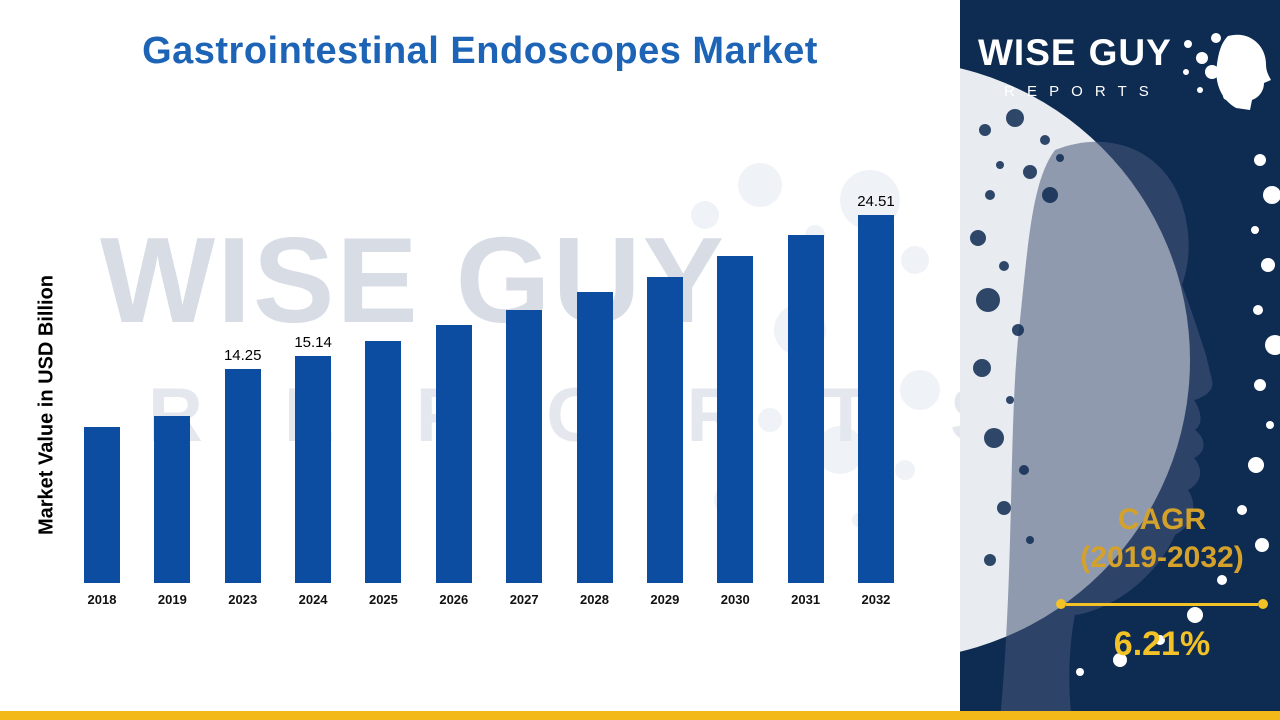  What do you see at coordinates (1162, 644) in the screenshot?
I see `cagr-value: 6.21%` at bounding box center [1162, 644].